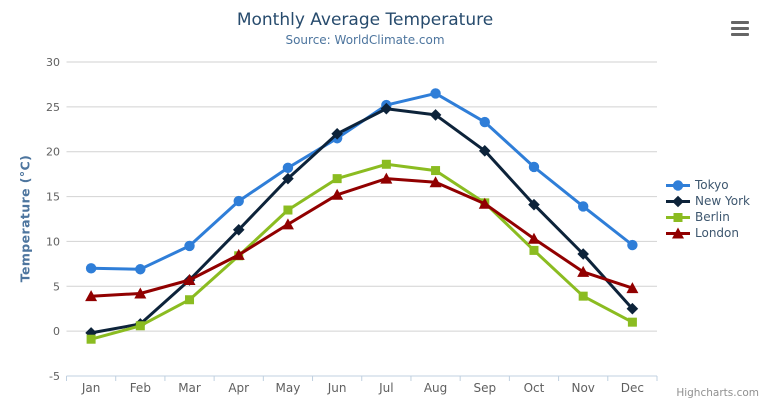  What do you see at coordinates (583, 254) in the screenshot?
I see `point-new-york-nov` at bounding box center [583, 254].